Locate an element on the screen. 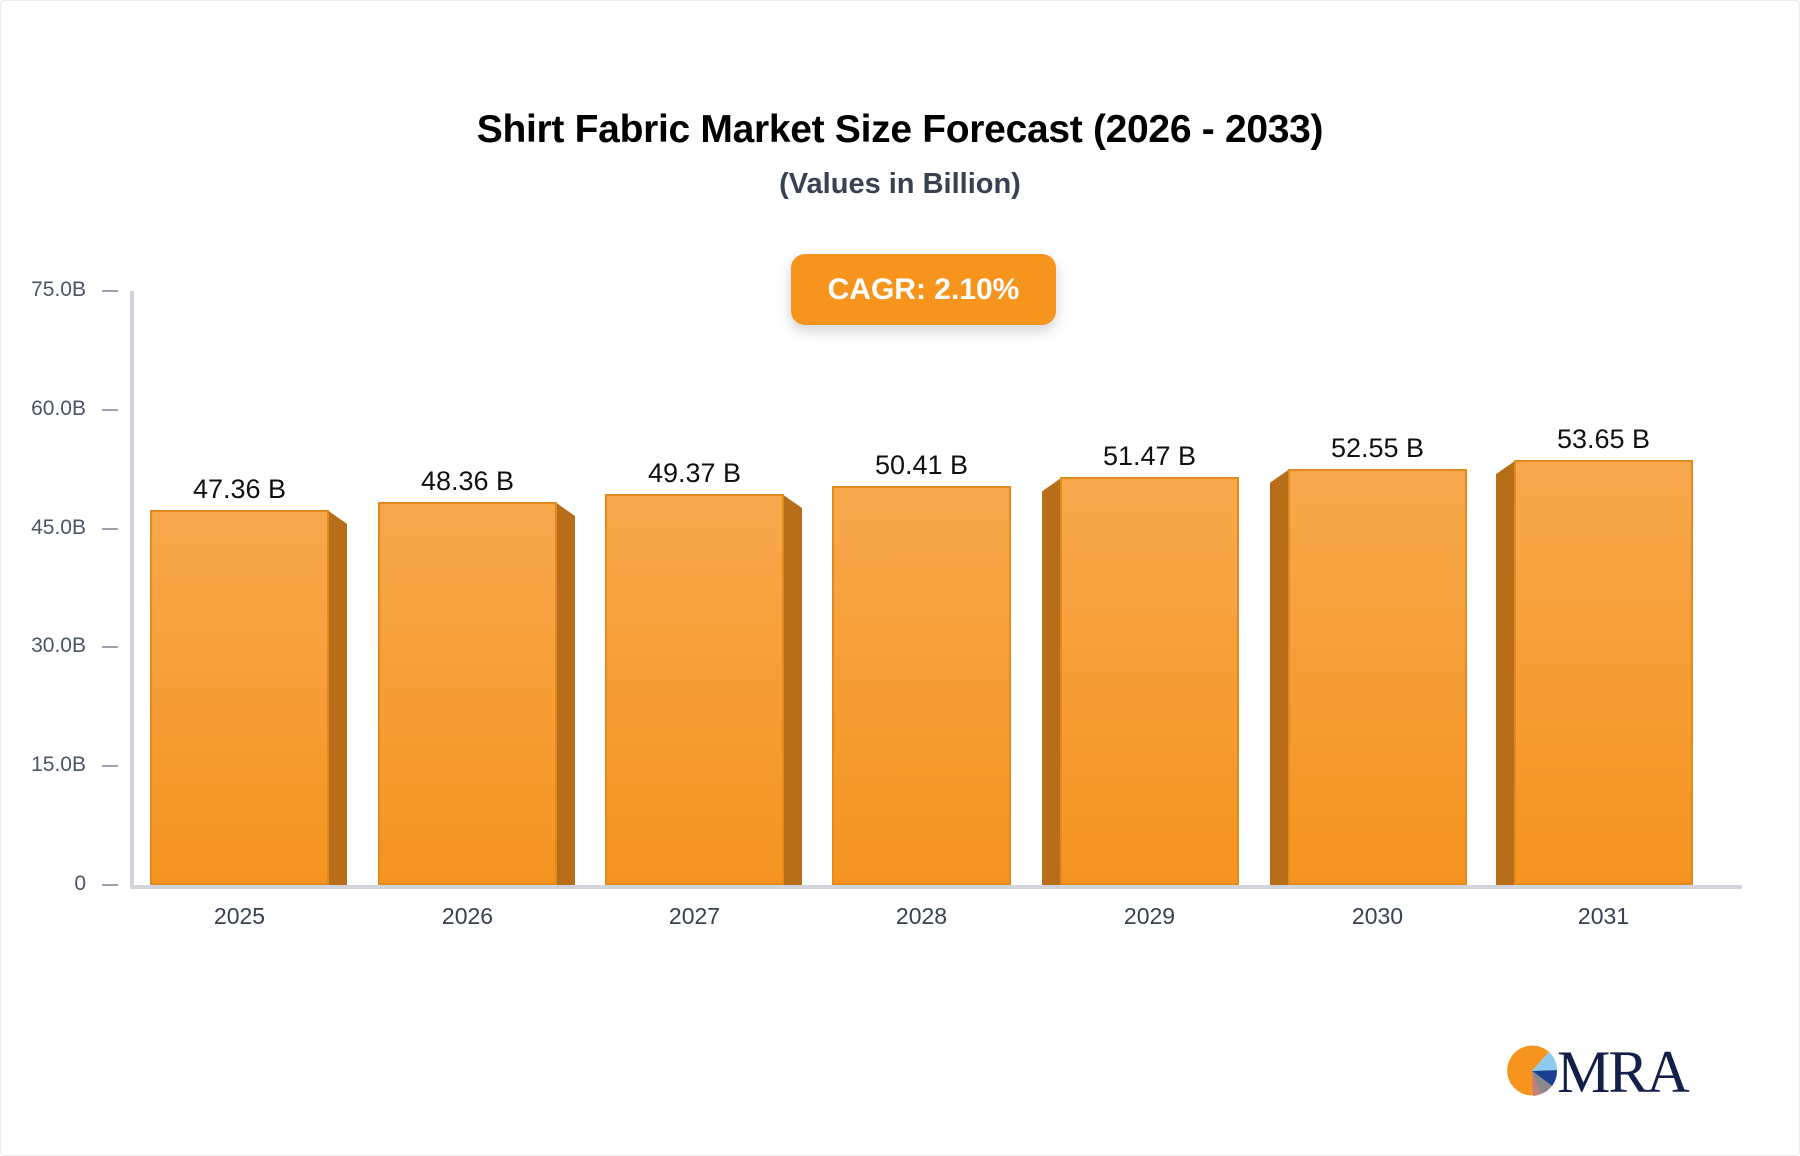 This screenshot has height=1156, width=1800. x-tick-label: 2027 is located at coordinates (694, 916).